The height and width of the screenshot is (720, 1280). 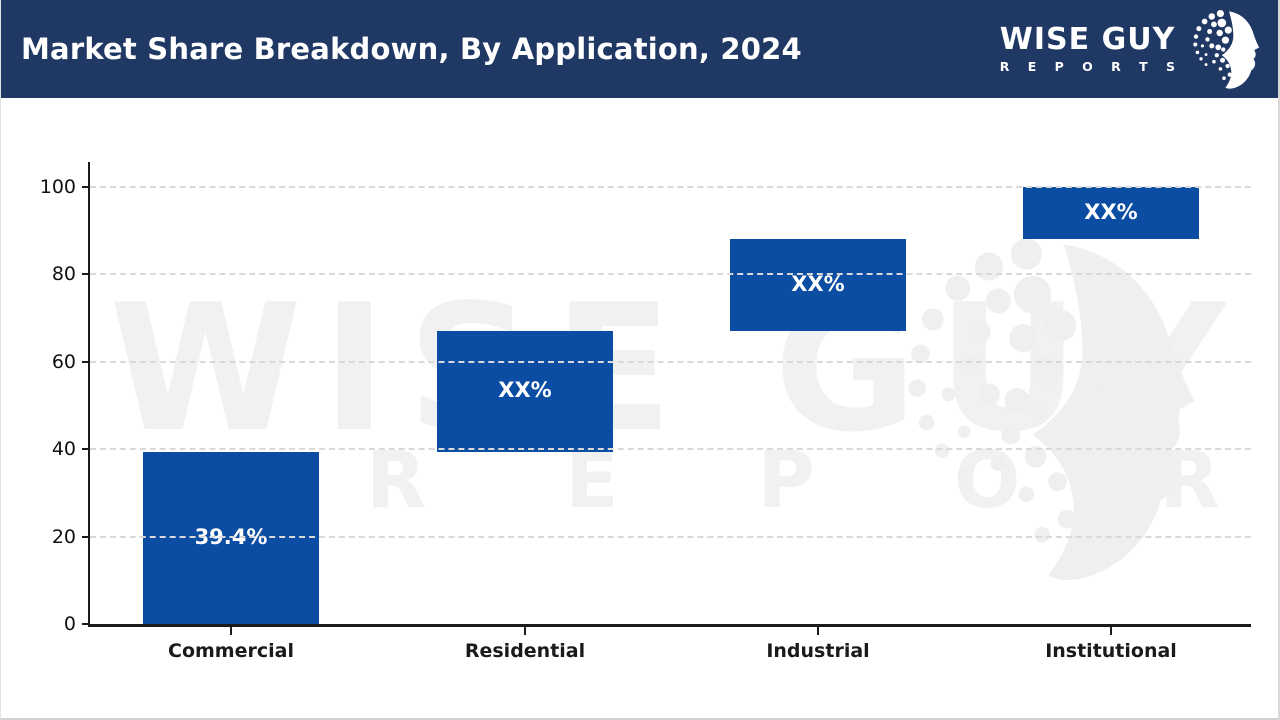 I want to click on y-tick-label-0: 0, so click(x=69, y=624).